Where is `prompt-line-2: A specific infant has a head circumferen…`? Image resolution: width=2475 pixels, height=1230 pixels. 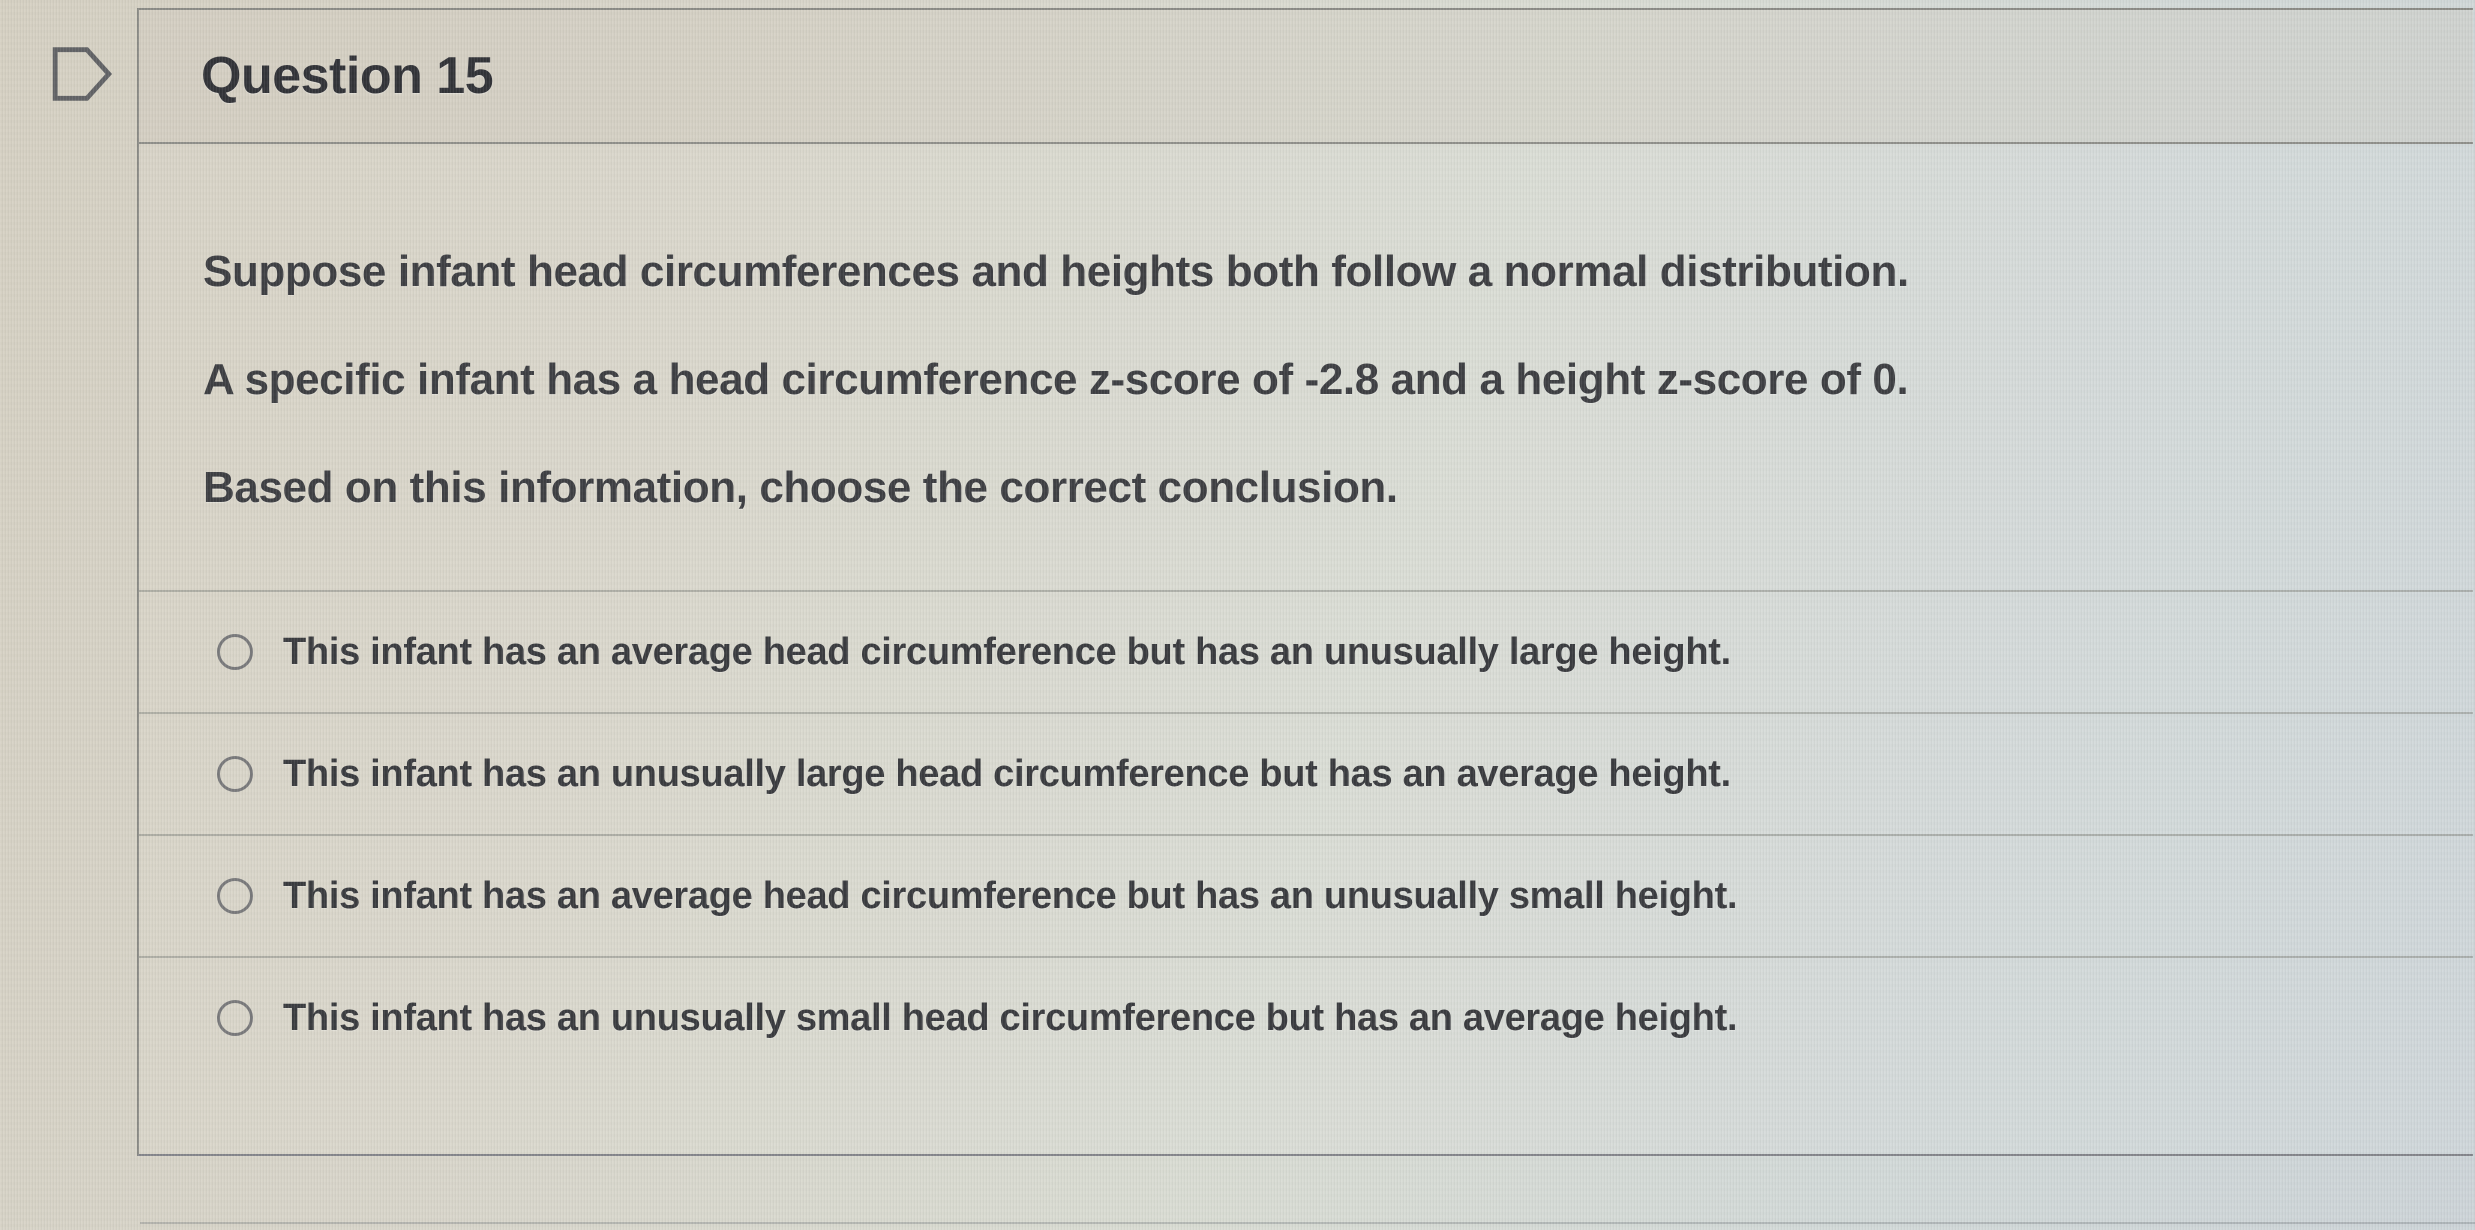 prompt-line-2: A specific infant has a head circumferen… is located at coordinates (1056, 379).